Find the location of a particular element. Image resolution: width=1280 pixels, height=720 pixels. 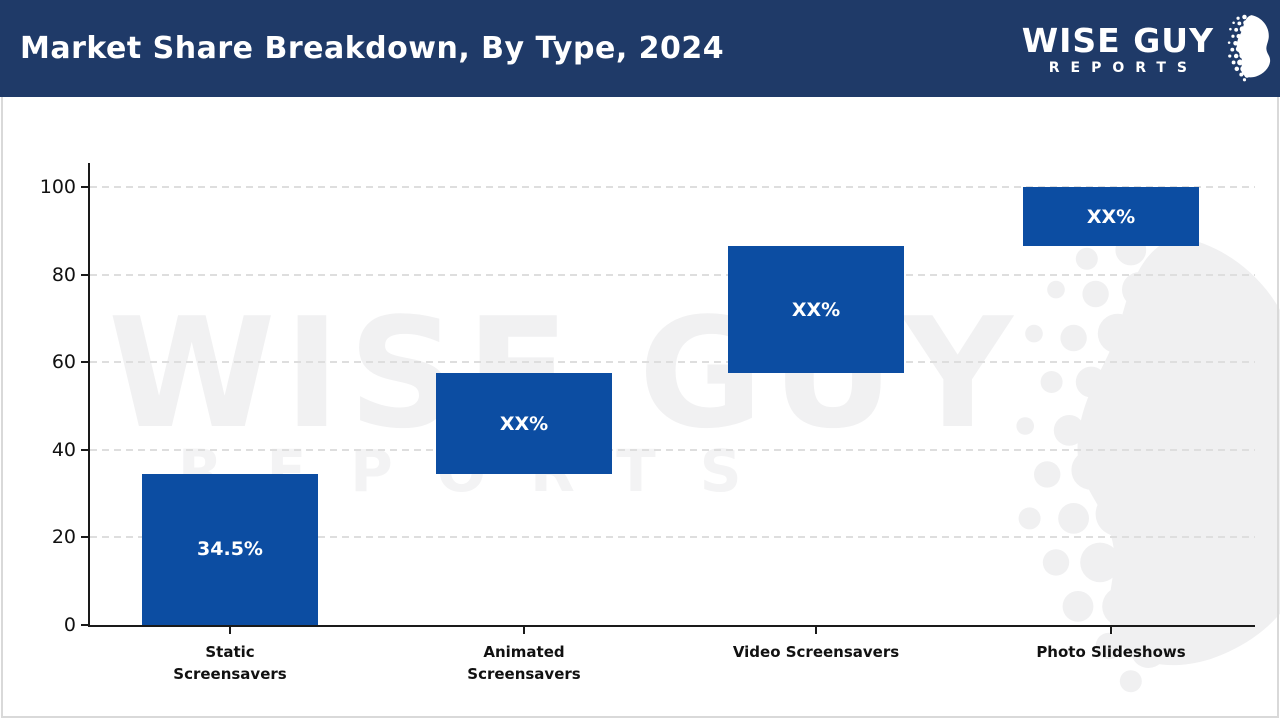

bar-value-label: 34.5% is located at coordinates (230, 549).